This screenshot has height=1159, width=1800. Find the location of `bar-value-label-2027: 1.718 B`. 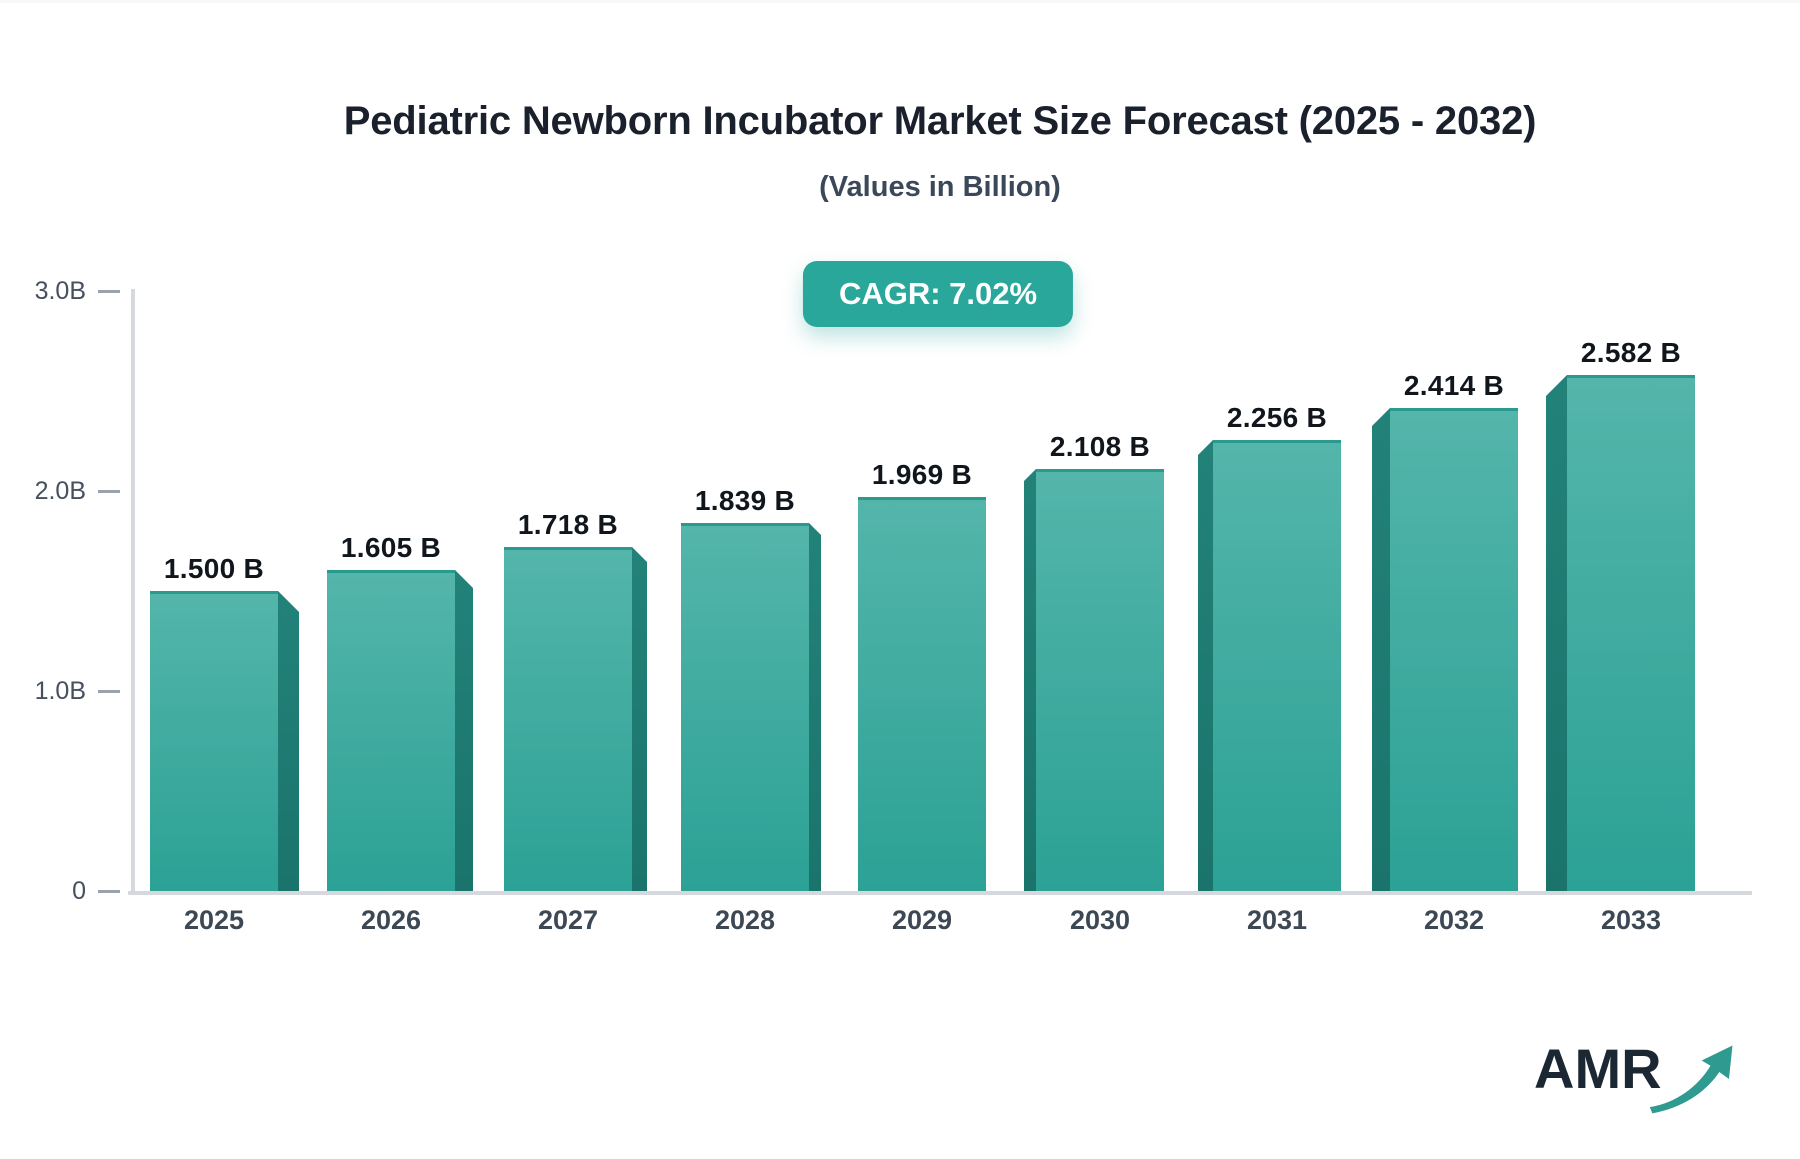

bar-value-label-2027: 1.718 B is located at coordinates (568, 524).